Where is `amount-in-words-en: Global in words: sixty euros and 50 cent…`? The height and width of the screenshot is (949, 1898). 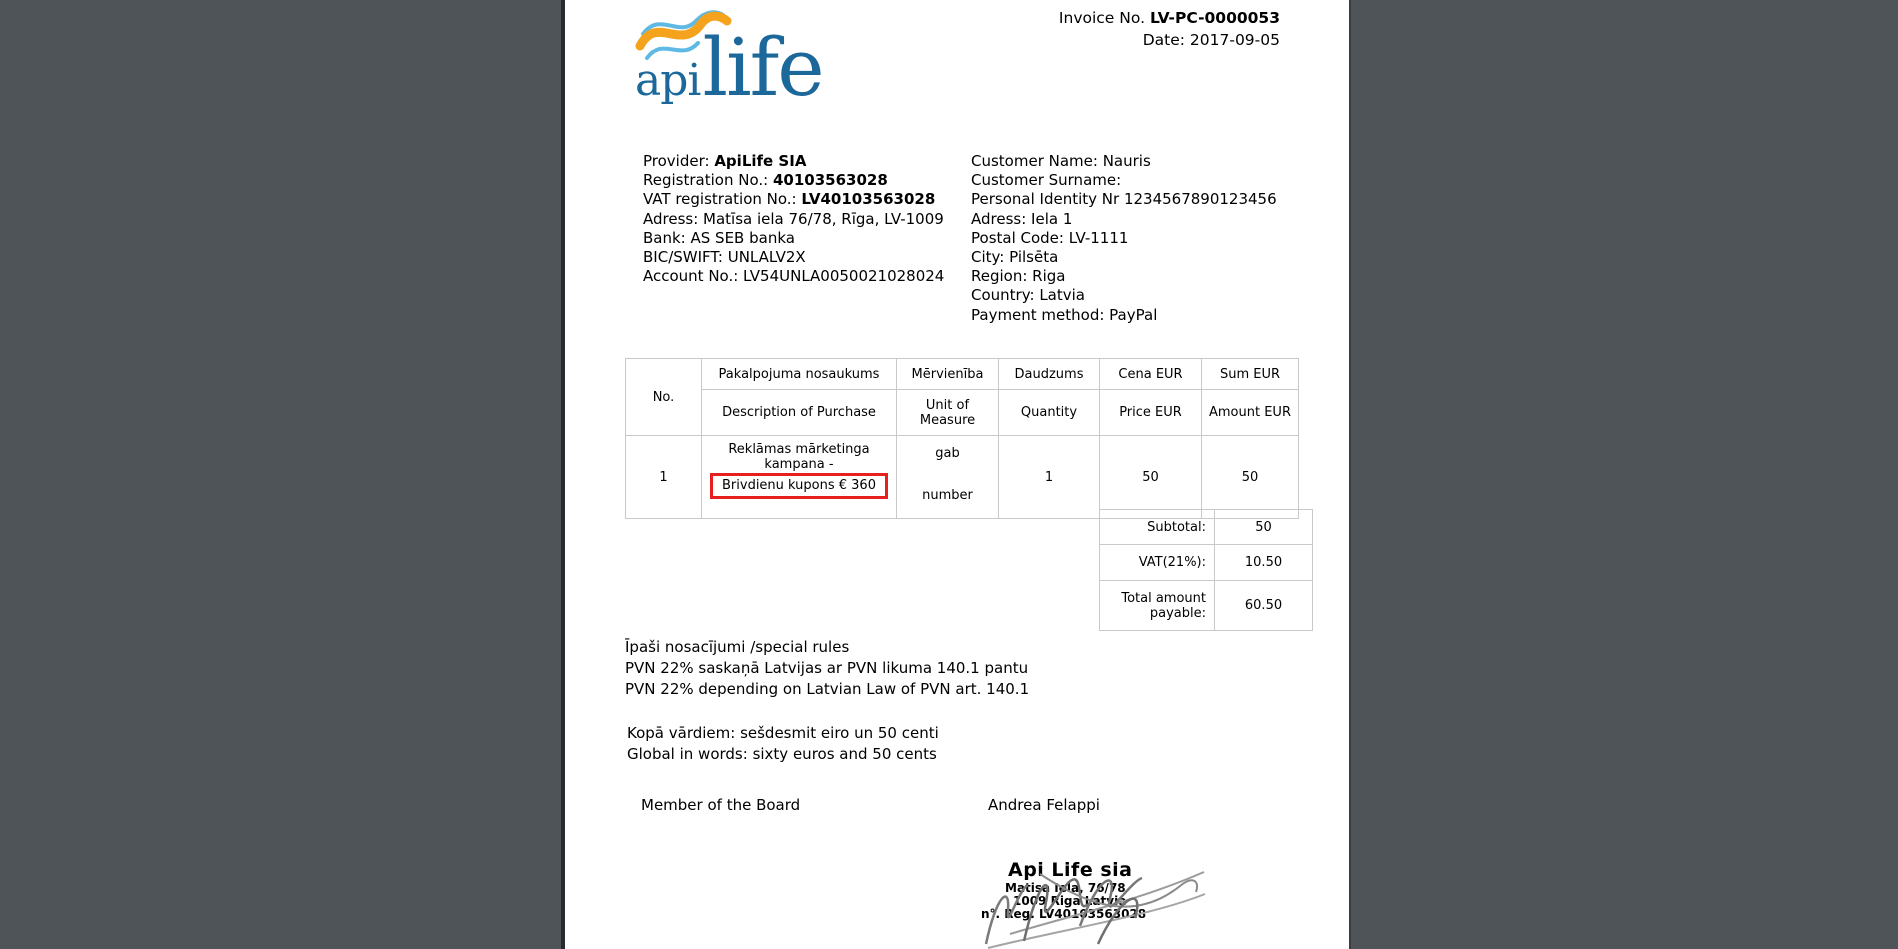
amount-in-words-en: Global in words: sixty euros and 50 cent… is located at coordinates (782, 754).